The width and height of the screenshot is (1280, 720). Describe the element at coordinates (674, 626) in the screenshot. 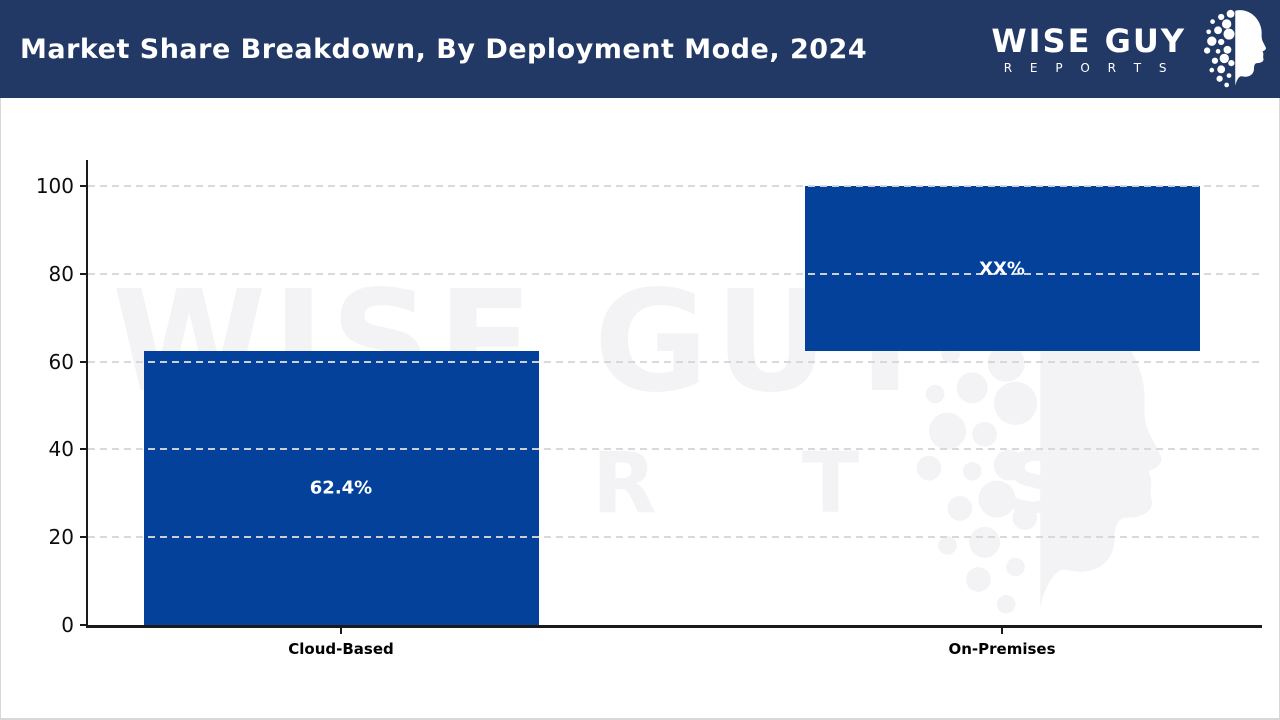

I see `x-axis-line` at that location.